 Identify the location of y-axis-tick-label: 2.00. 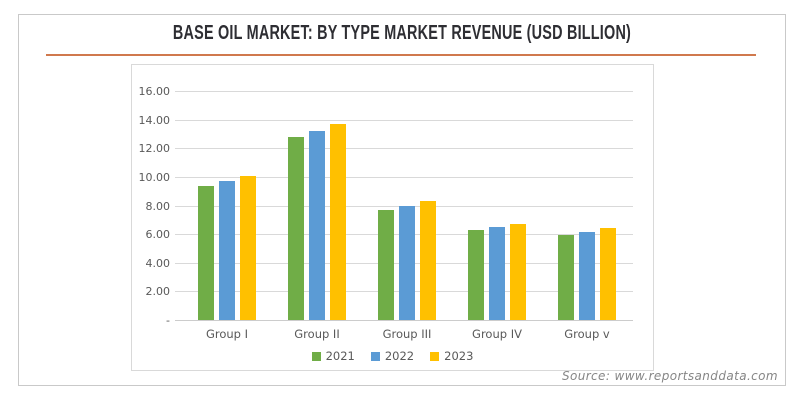
(158, 292).